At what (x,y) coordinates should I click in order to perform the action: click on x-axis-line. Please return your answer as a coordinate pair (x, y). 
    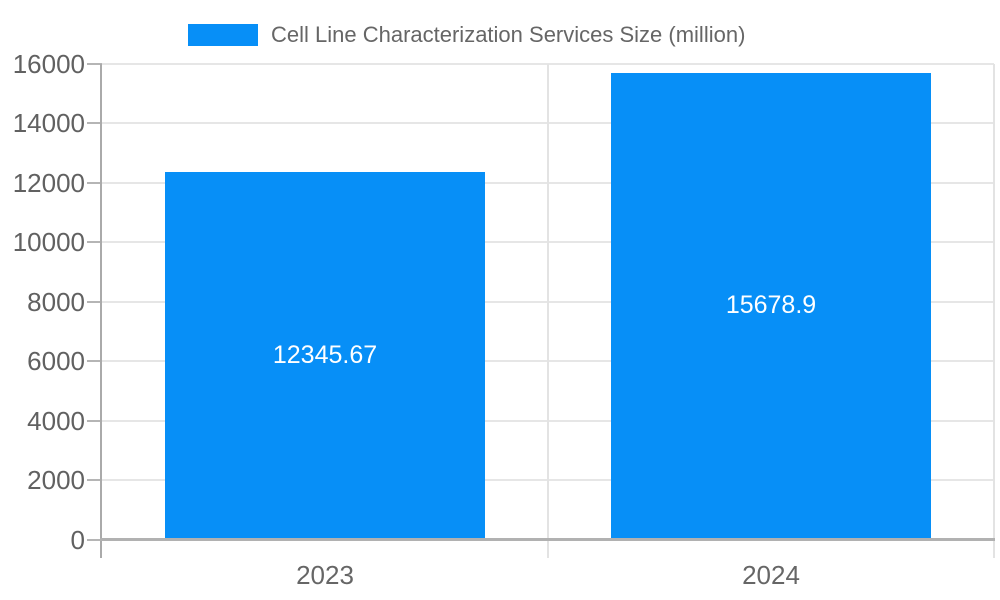
    Looking at the image, I should click on (547, 539).